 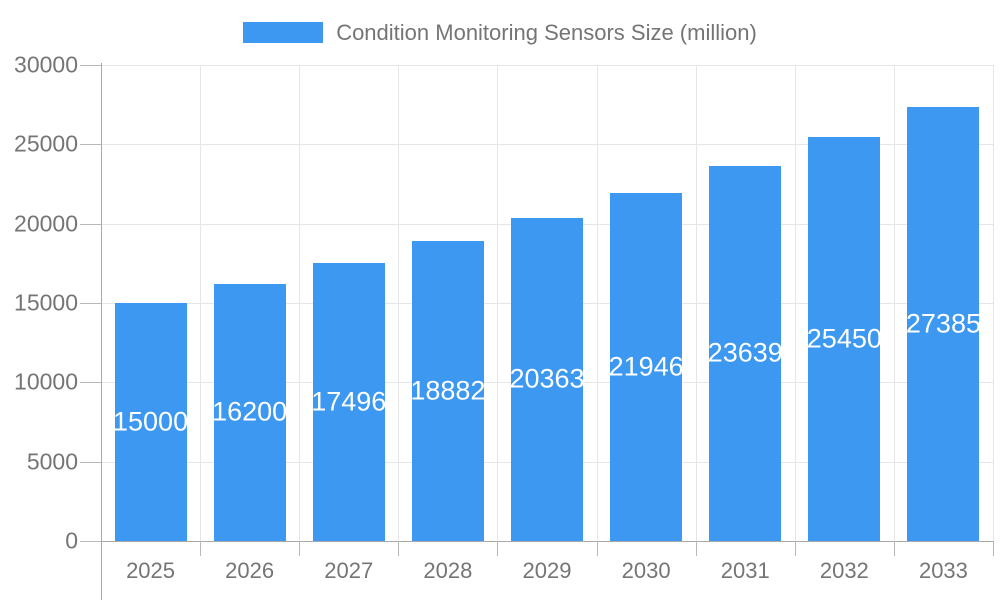 I want to click on y-axis-label: 10000, so click(x=46, y=381).